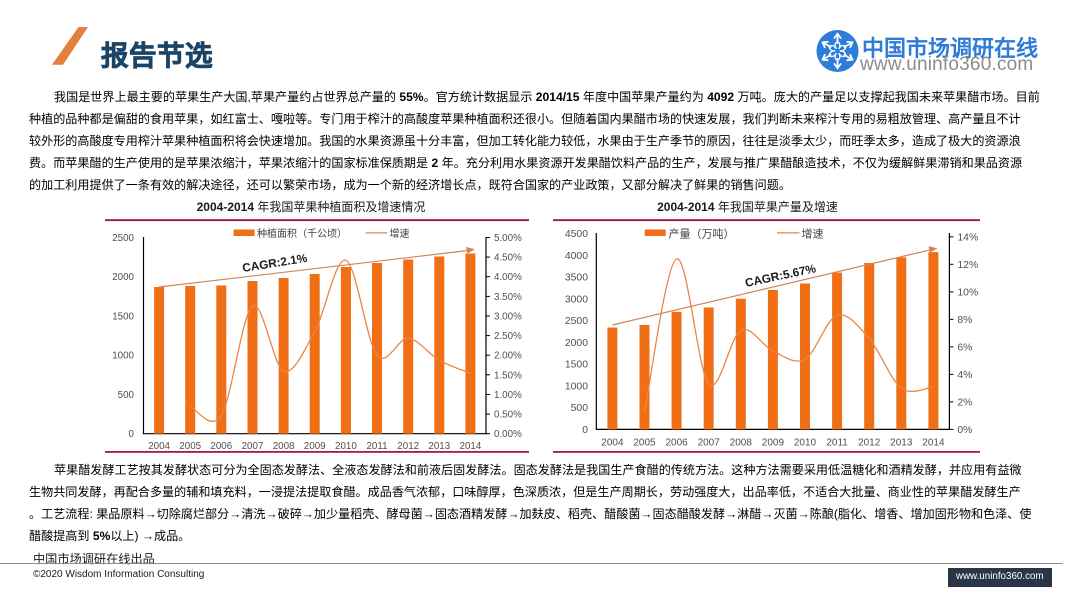 The height and width of the screenshot is (600, 1066). I want to click on svg-text: 3000, so click(576, 299).